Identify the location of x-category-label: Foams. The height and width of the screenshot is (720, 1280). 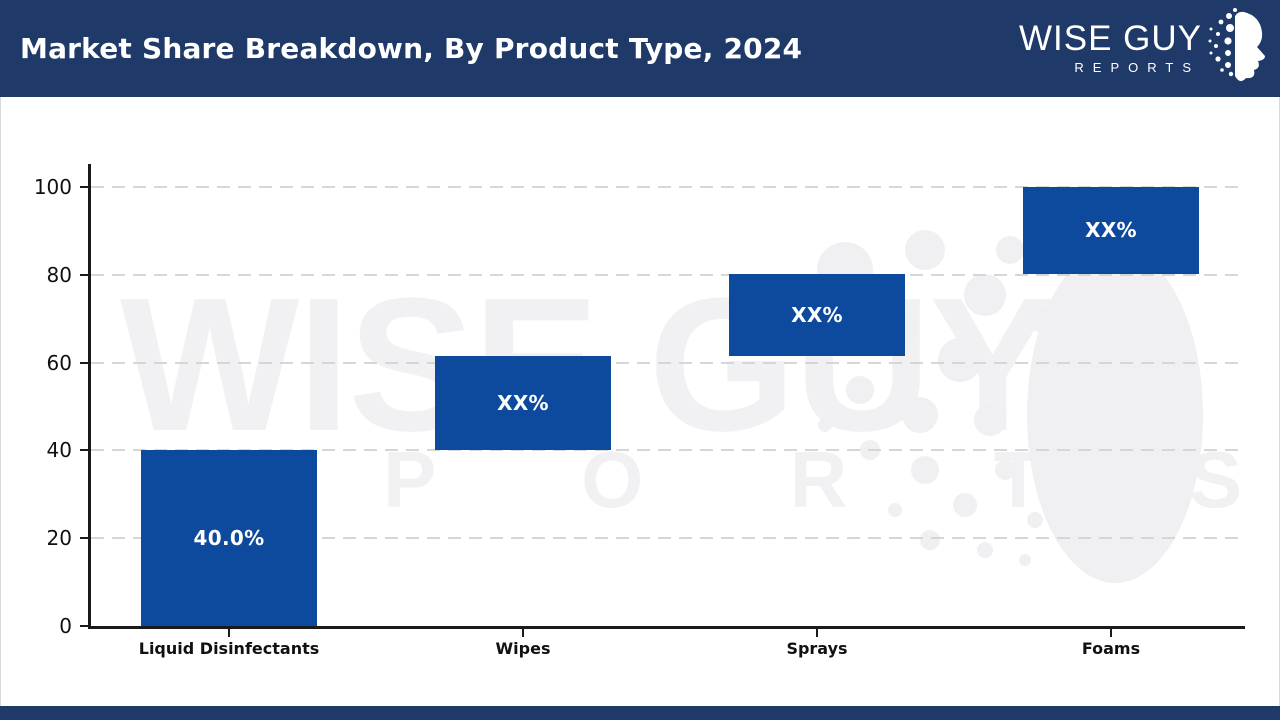
(1111, 648).